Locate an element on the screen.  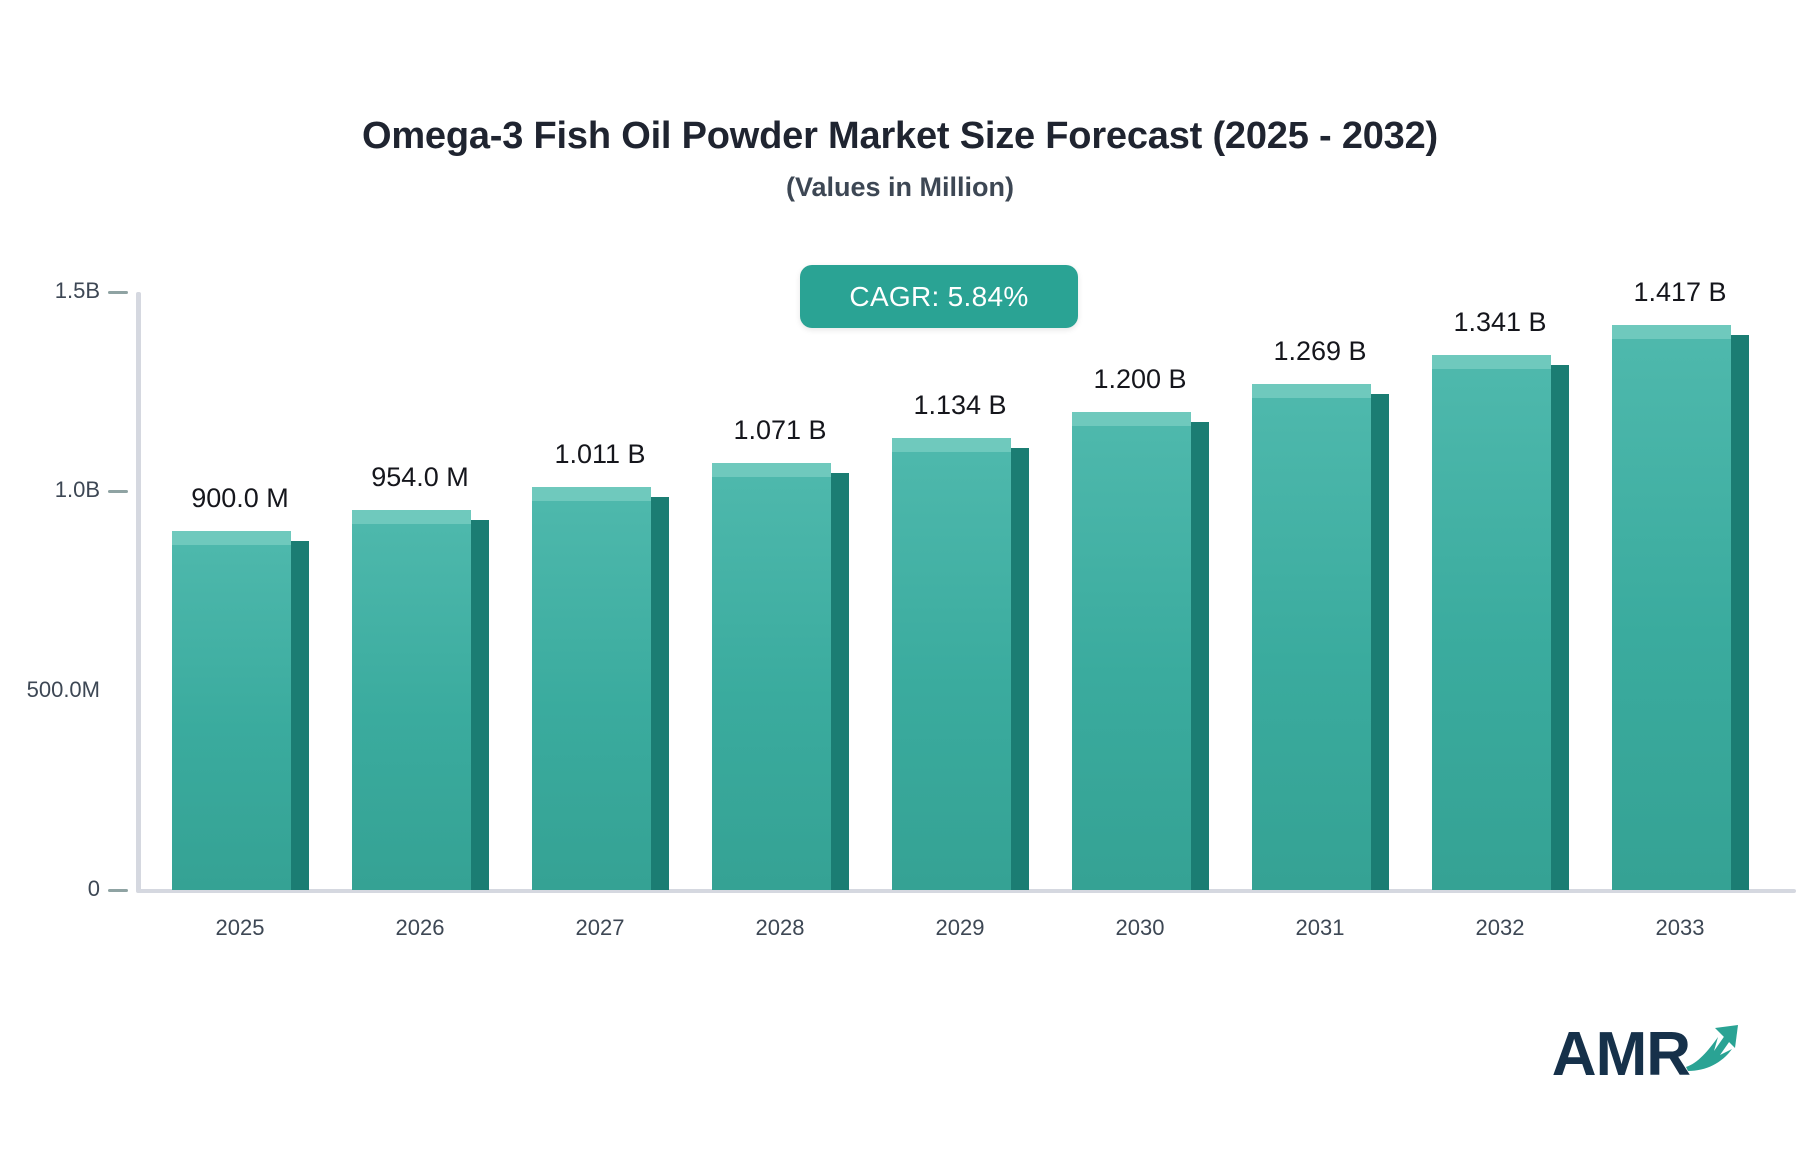
bar-value-label: 1.417 B is located at coordinates (1680, 292).